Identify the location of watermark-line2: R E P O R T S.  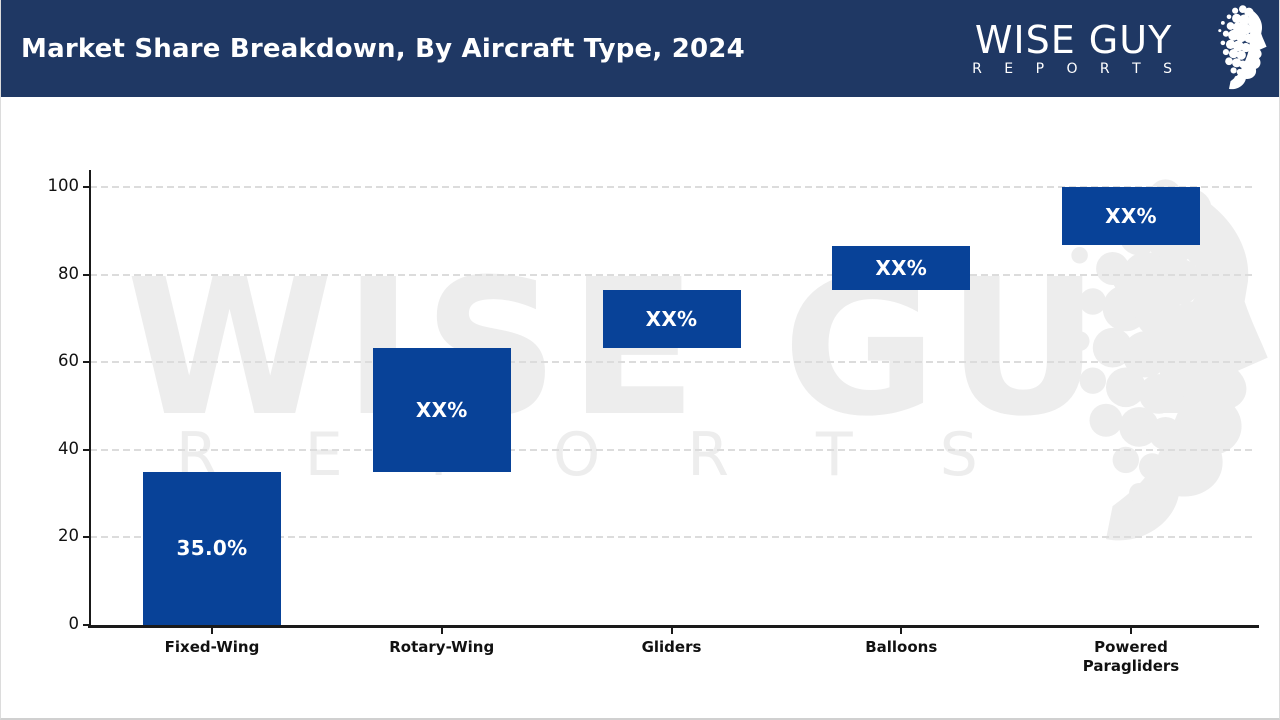
(594, 455).